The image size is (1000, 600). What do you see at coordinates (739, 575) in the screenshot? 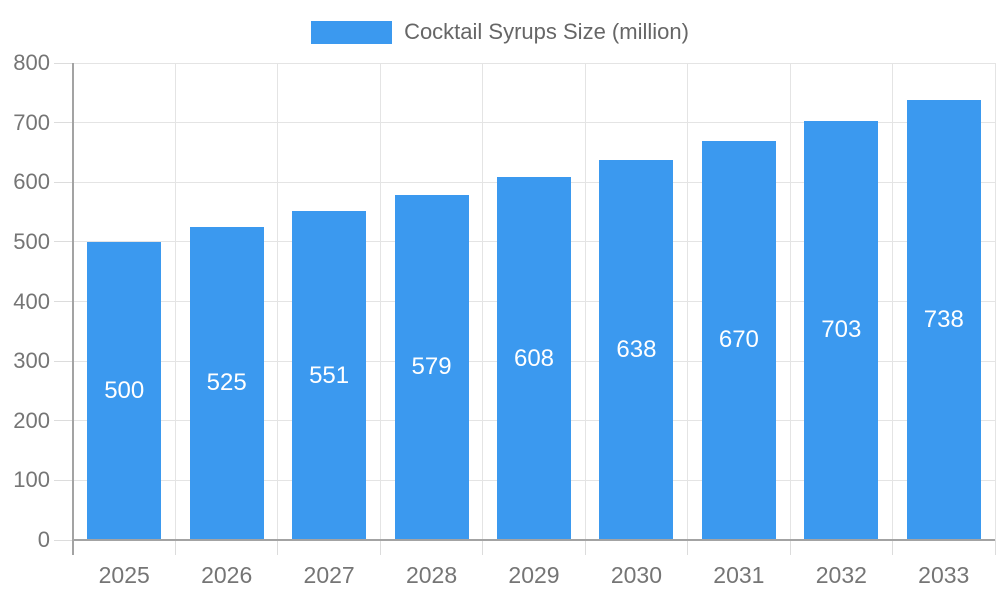
I see `x-axis-tick-label: 2031` at bounding box center [739, 575].